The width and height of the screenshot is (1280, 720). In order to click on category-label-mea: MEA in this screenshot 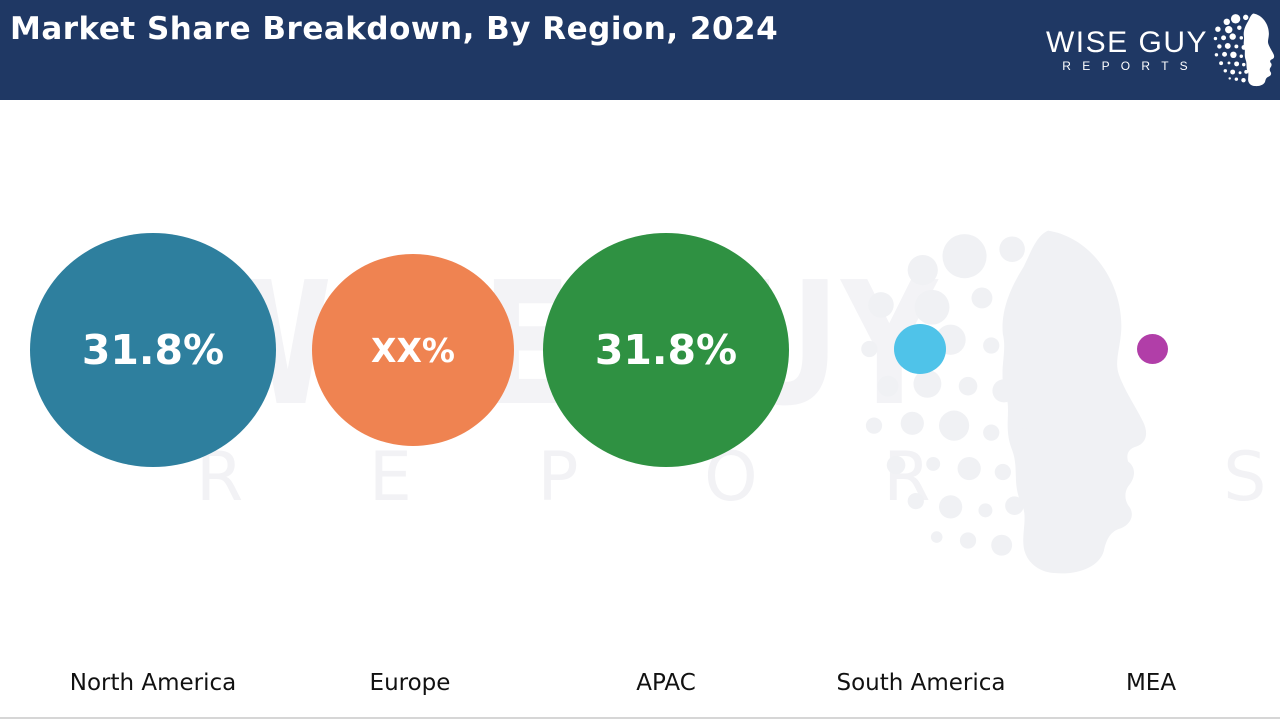, I will do `click(1151, 683)`.